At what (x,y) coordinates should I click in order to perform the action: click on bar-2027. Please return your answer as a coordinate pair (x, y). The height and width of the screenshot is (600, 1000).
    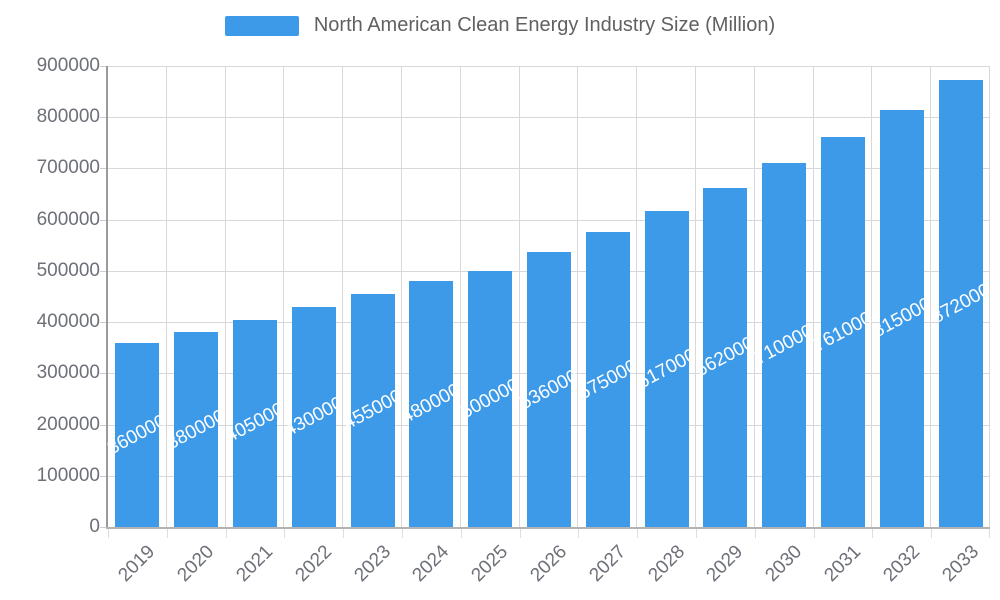
    Looking at the image, I should click on (607, 379).